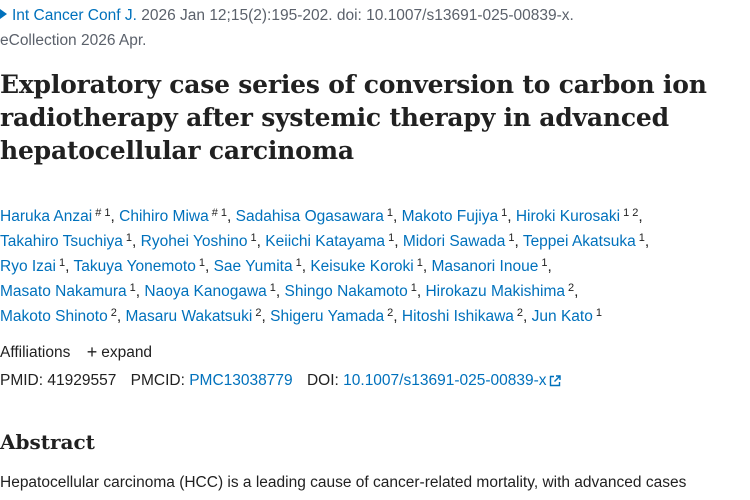 This screenshot has height=500, width=750. Describe the element at coordinates (74, 15) in the screenshot. I see `journal-name: Int Cancer Conf J.` at that location.